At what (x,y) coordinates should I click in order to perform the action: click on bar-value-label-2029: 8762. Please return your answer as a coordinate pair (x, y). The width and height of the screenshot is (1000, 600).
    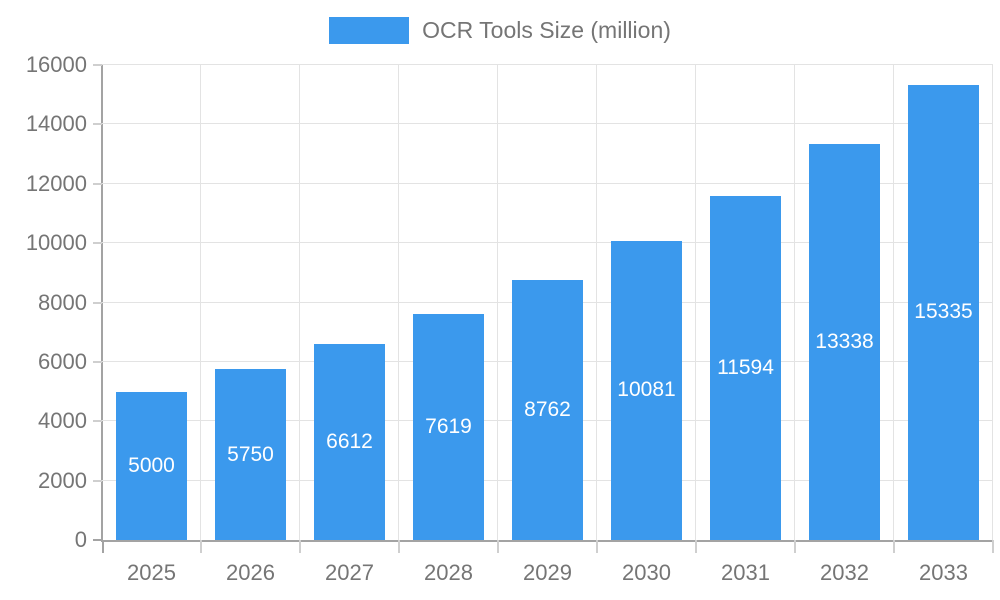
    Looking at the image, I should click on (547, 409).